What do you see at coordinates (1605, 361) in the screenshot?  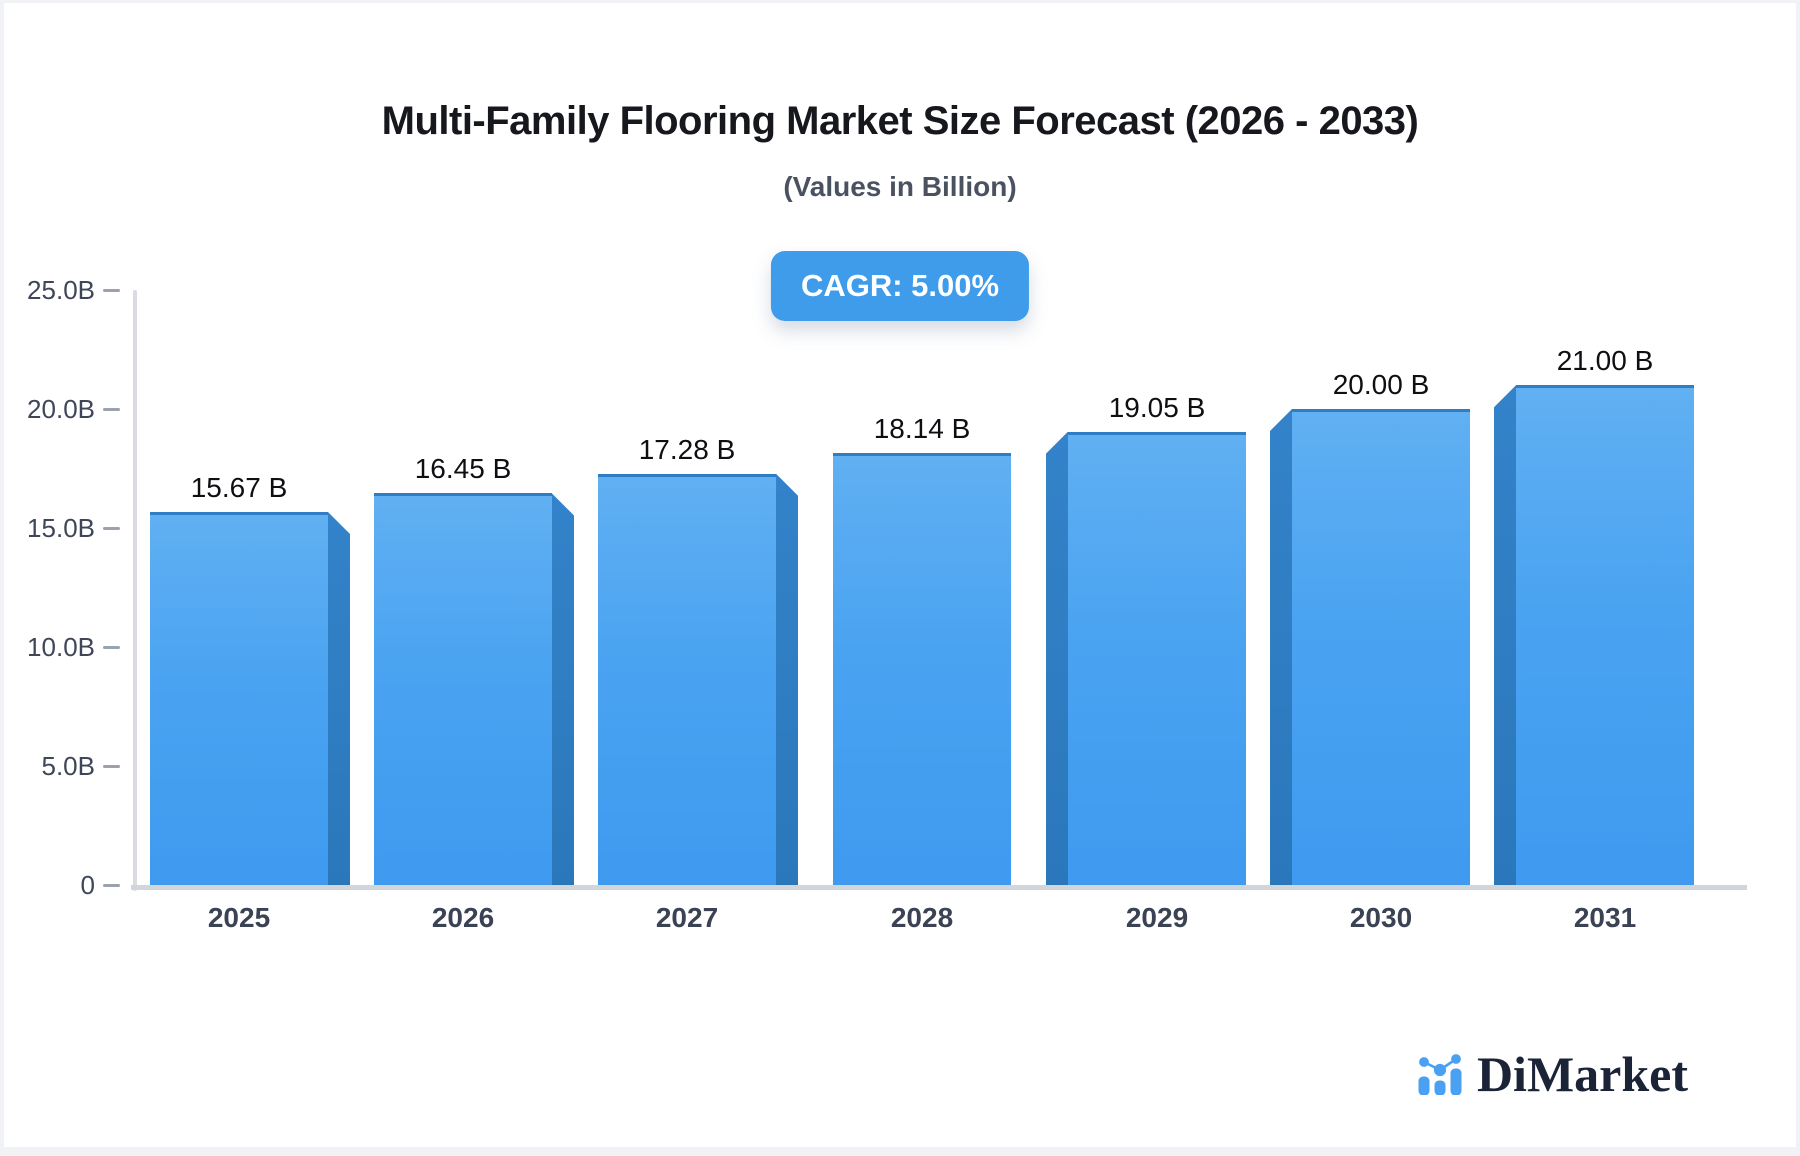 I see `bar-value-label: 21.00 B` at bounding box center [1605, 361].